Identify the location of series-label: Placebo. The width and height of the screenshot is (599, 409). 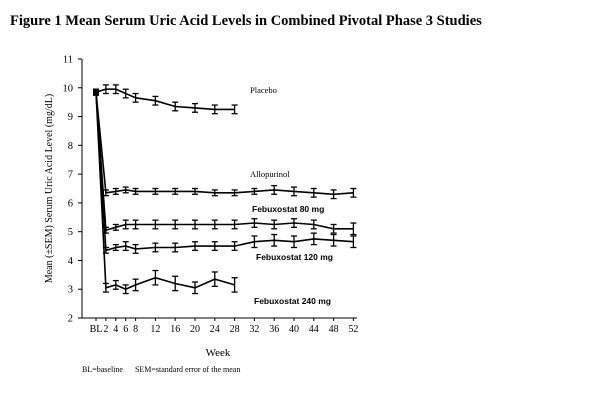
(263, 90).